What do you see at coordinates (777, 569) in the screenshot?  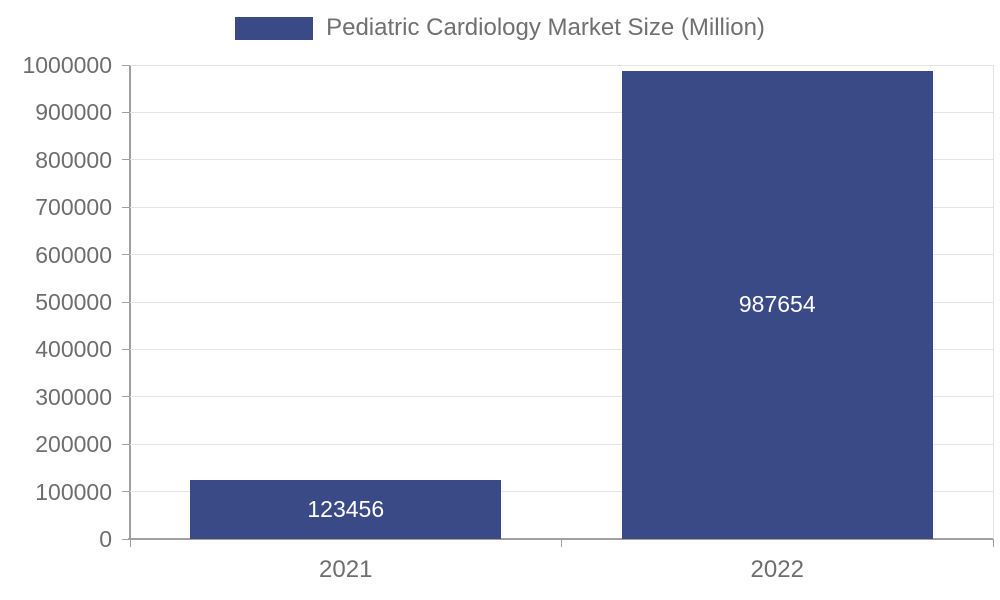 I see `x-tick-label: 2022` at bounding box center [777, 569].